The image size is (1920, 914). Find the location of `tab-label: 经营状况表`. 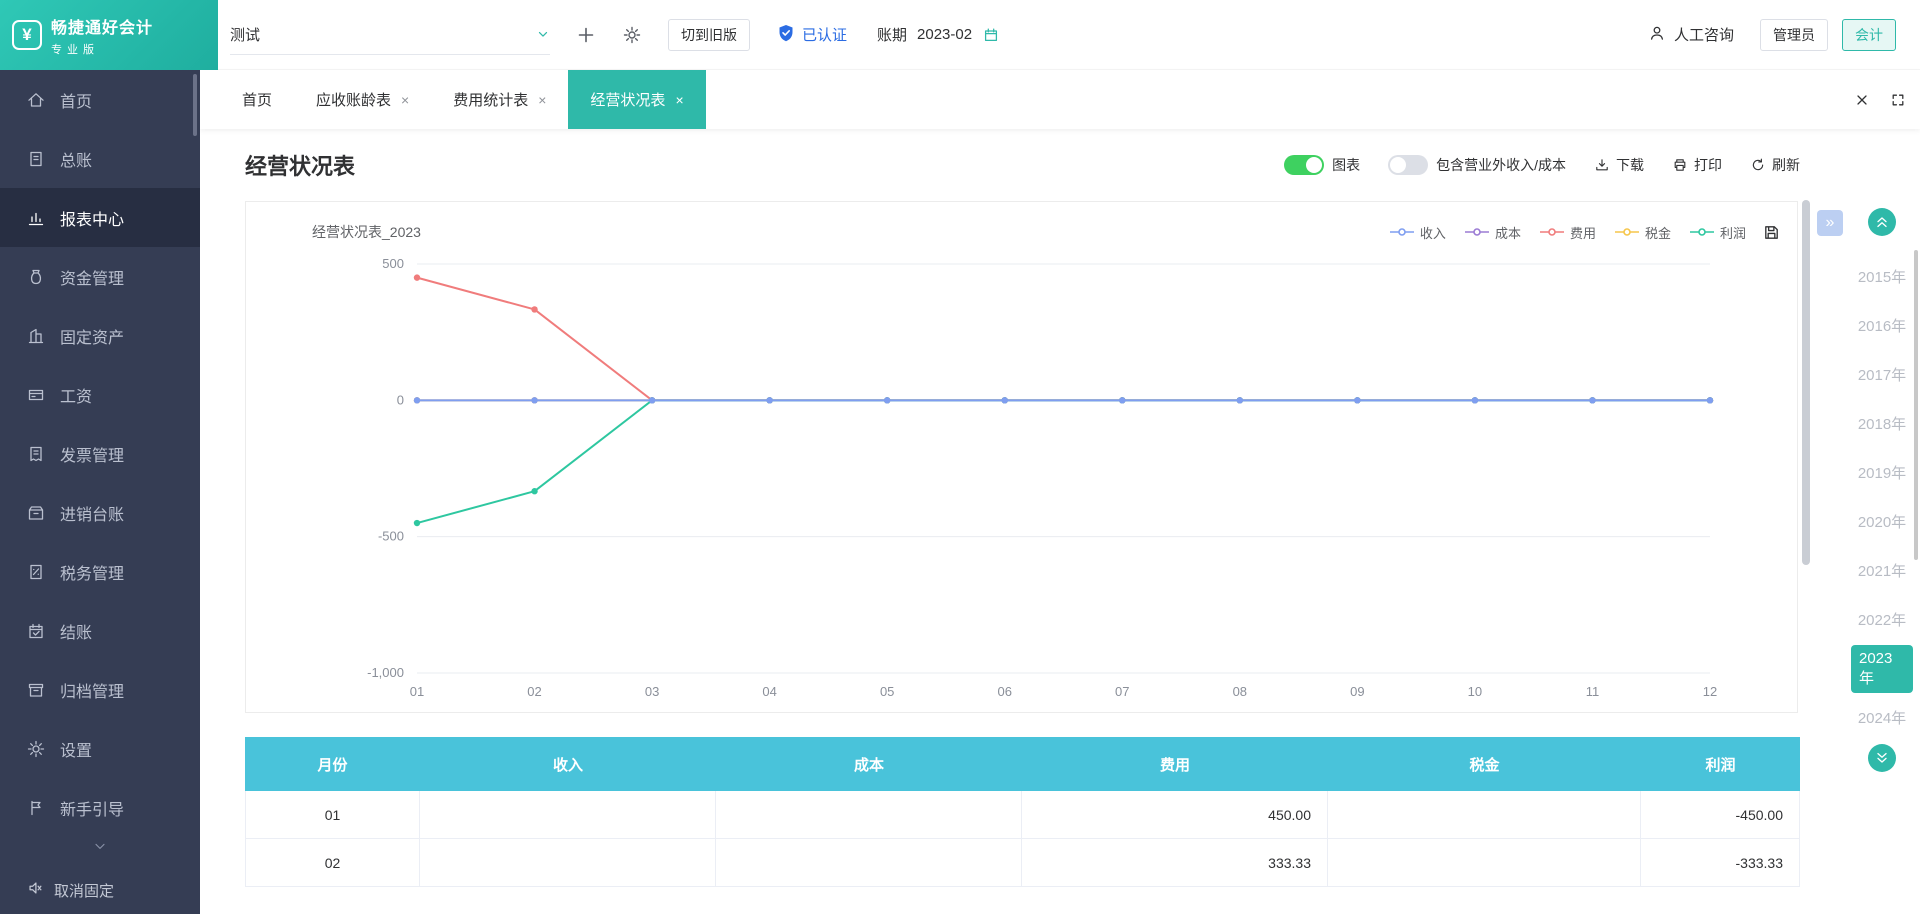

tab-label: 经营状况表 is located at coordinates (628, 100).